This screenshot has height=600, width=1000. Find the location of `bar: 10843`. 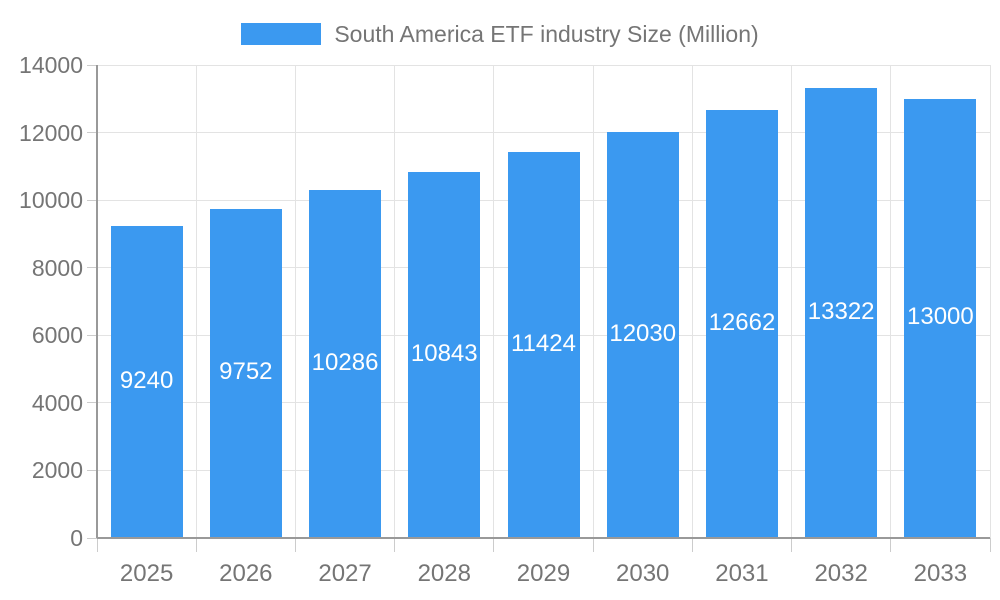

bar: 10843 is located at coordinates (444, 354).